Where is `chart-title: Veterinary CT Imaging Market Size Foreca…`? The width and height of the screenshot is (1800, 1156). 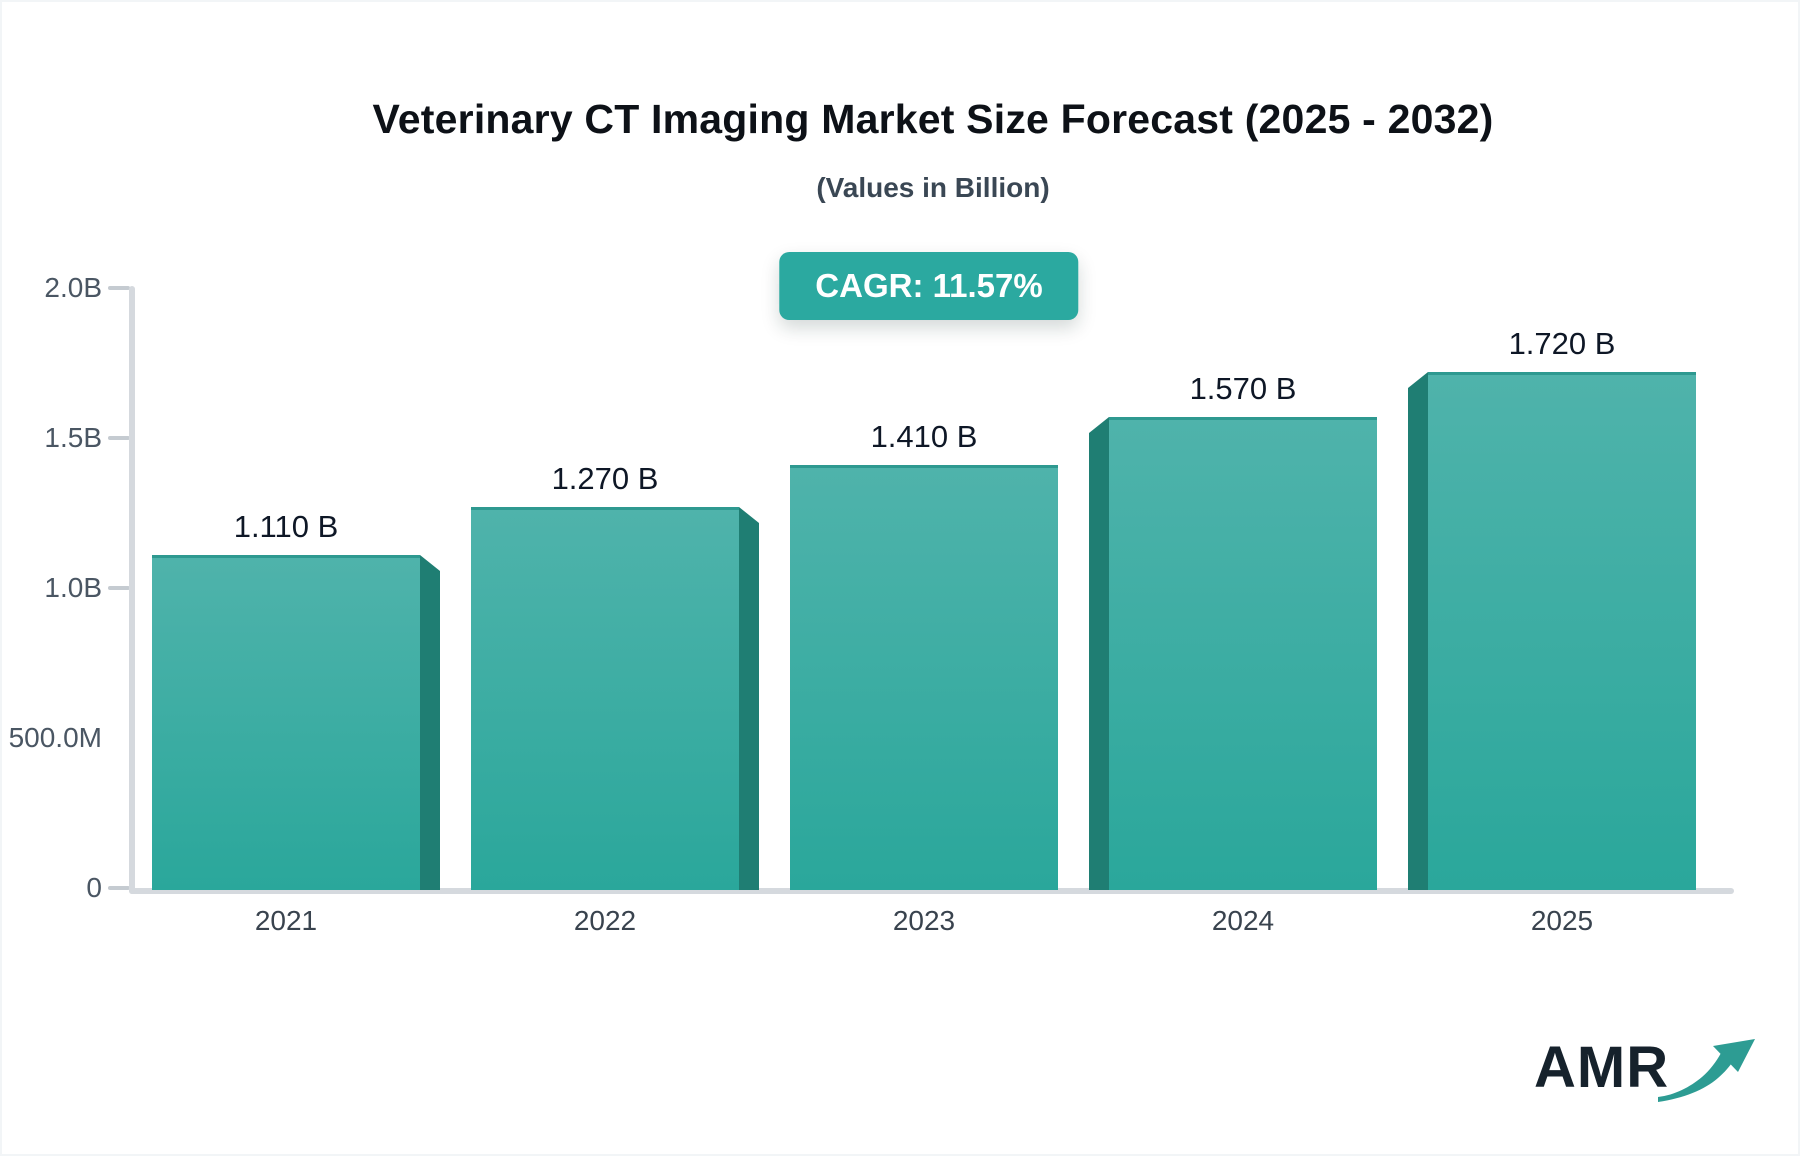
chart-title: Veterinary CT Imaging Market Size Foreca… is located at coordinates (933, 119).